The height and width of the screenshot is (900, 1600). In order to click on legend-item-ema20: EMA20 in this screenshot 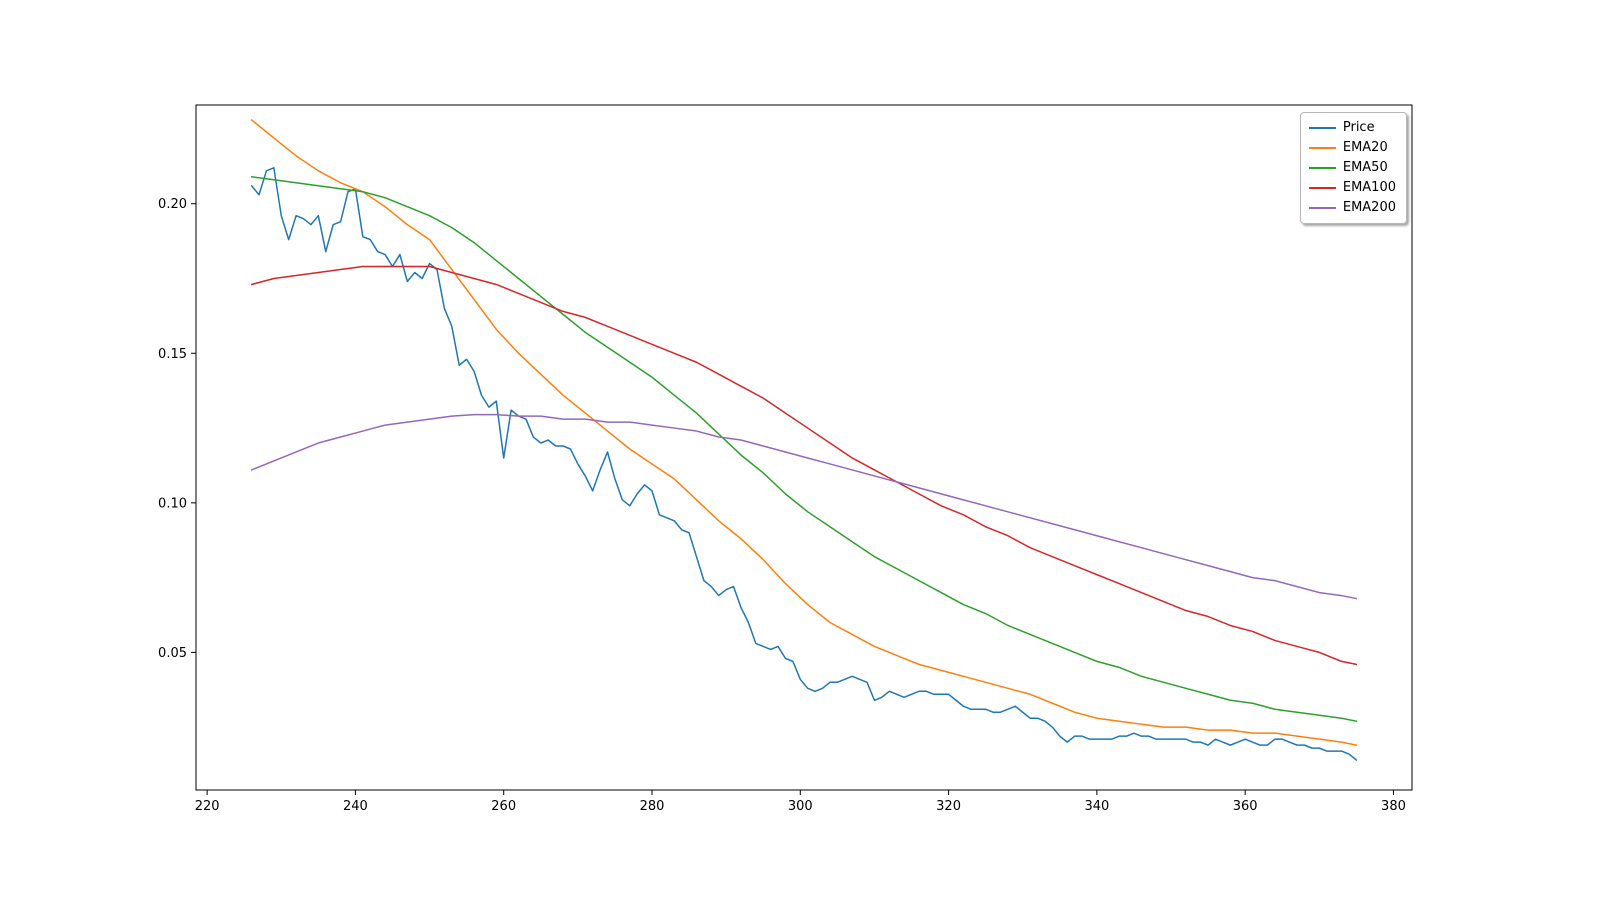, I will do `click(1352, 148)`.